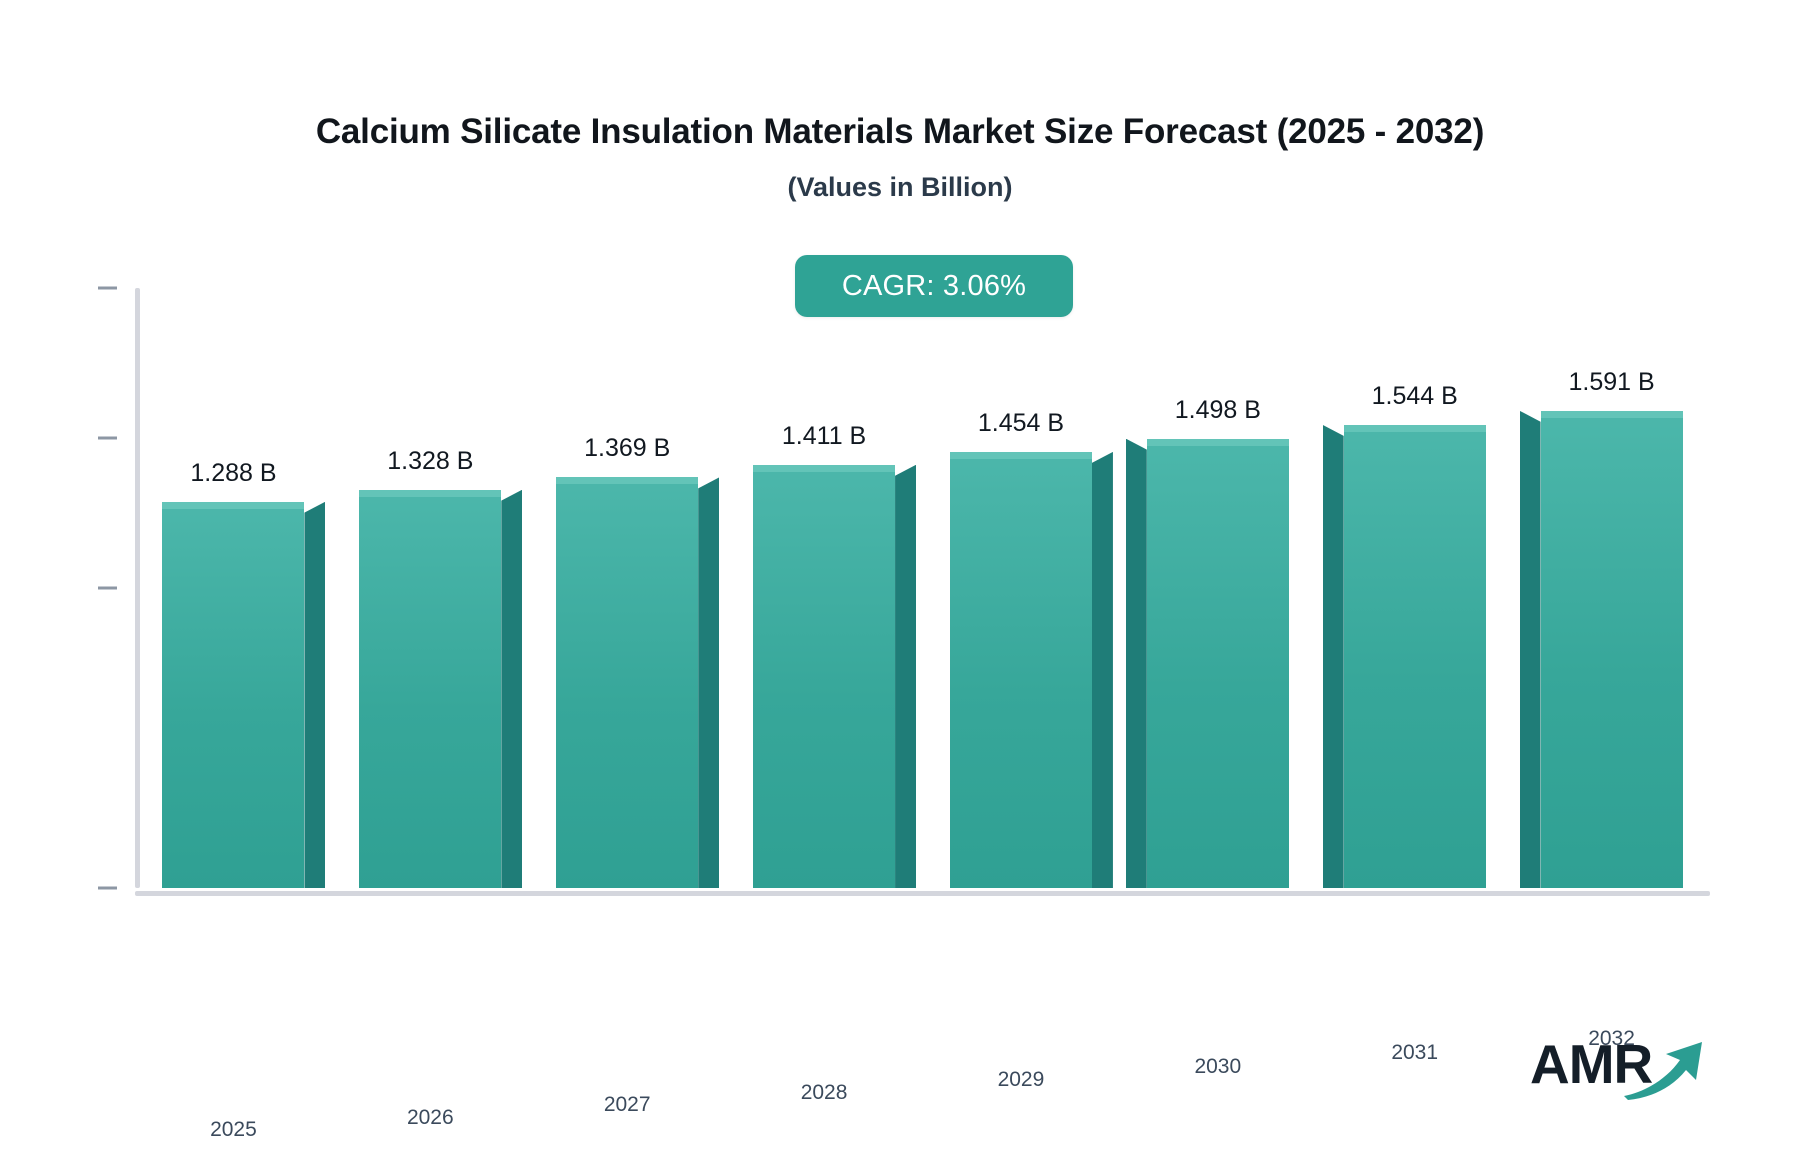 The height and width of the screenshot is (1156, 1800). What do you see at coordinates (824, 435) in the screenshot?
I see `bar-value-label: 1.411 B` at bounding box center [824, 435].